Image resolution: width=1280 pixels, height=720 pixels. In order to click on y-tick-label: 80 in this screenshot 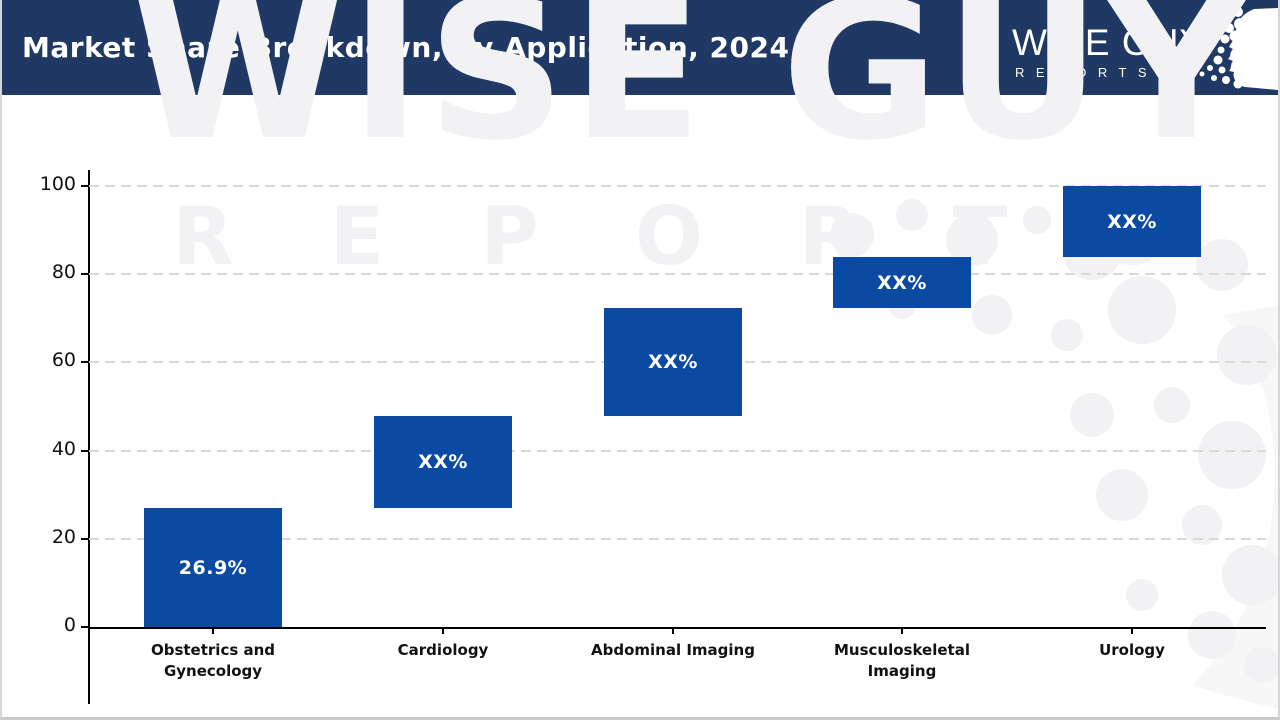, I will do `click(63, 272)`.